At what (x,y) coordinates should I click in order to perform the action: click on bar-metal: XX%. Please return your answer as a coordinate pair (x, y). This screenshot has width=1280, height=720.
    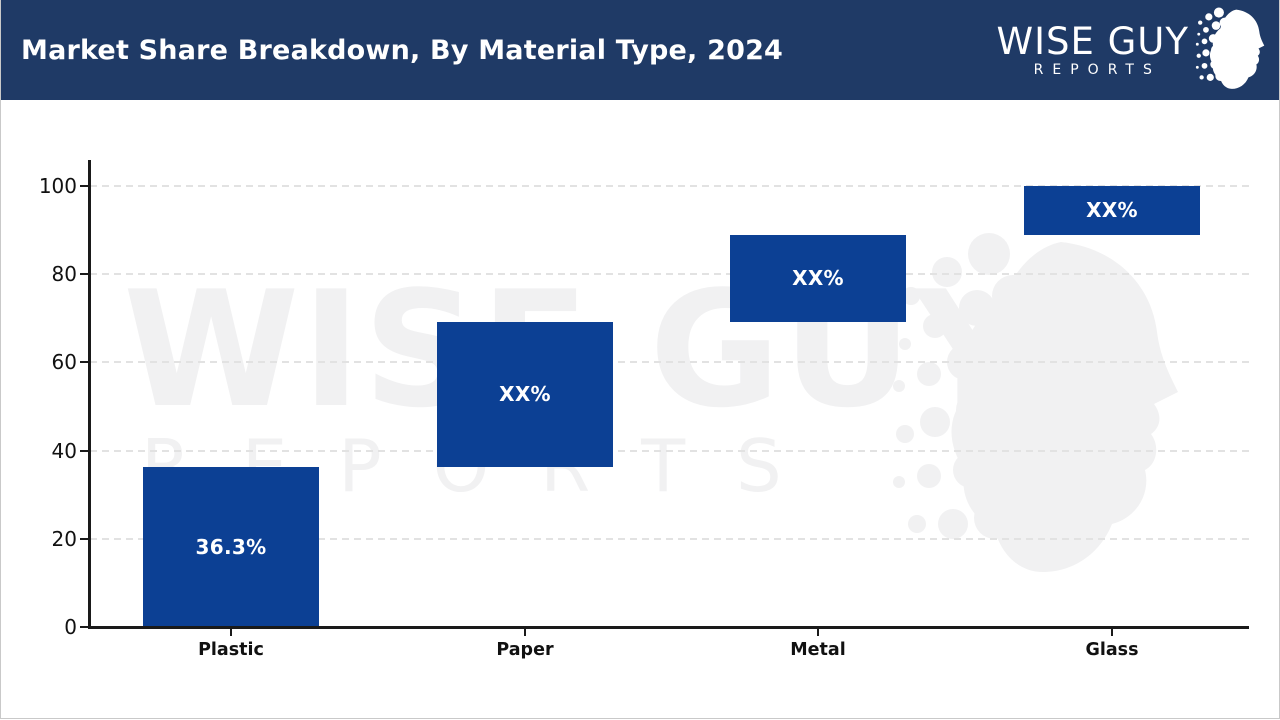
    Looking at the image, I should click on (818, 278).